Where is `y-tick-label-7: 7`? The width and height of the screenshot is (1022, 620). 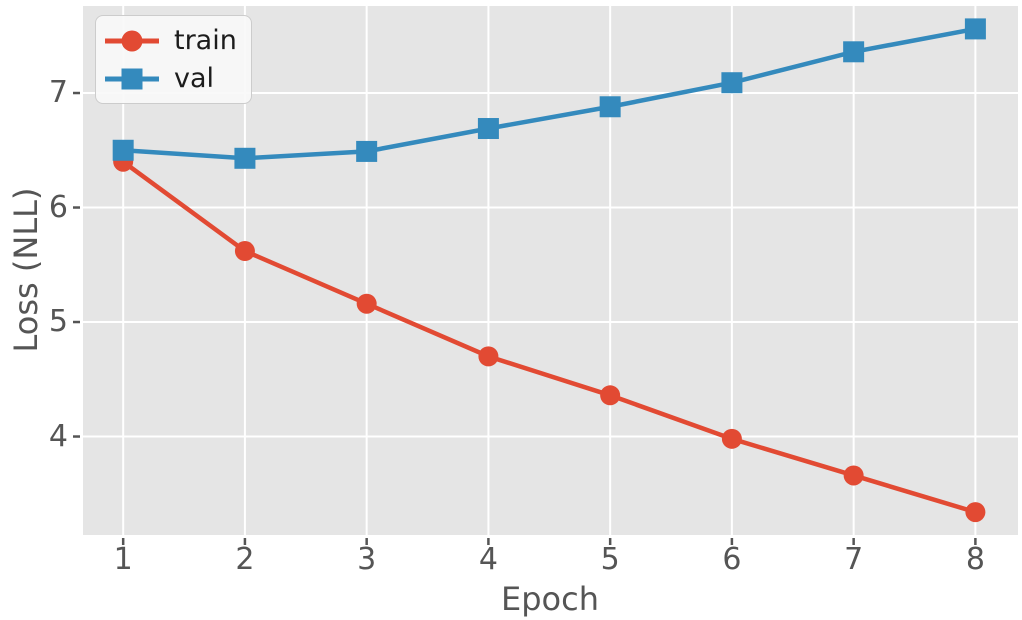 y-tick-label-7: 7 is located at coordinates (58, 93).